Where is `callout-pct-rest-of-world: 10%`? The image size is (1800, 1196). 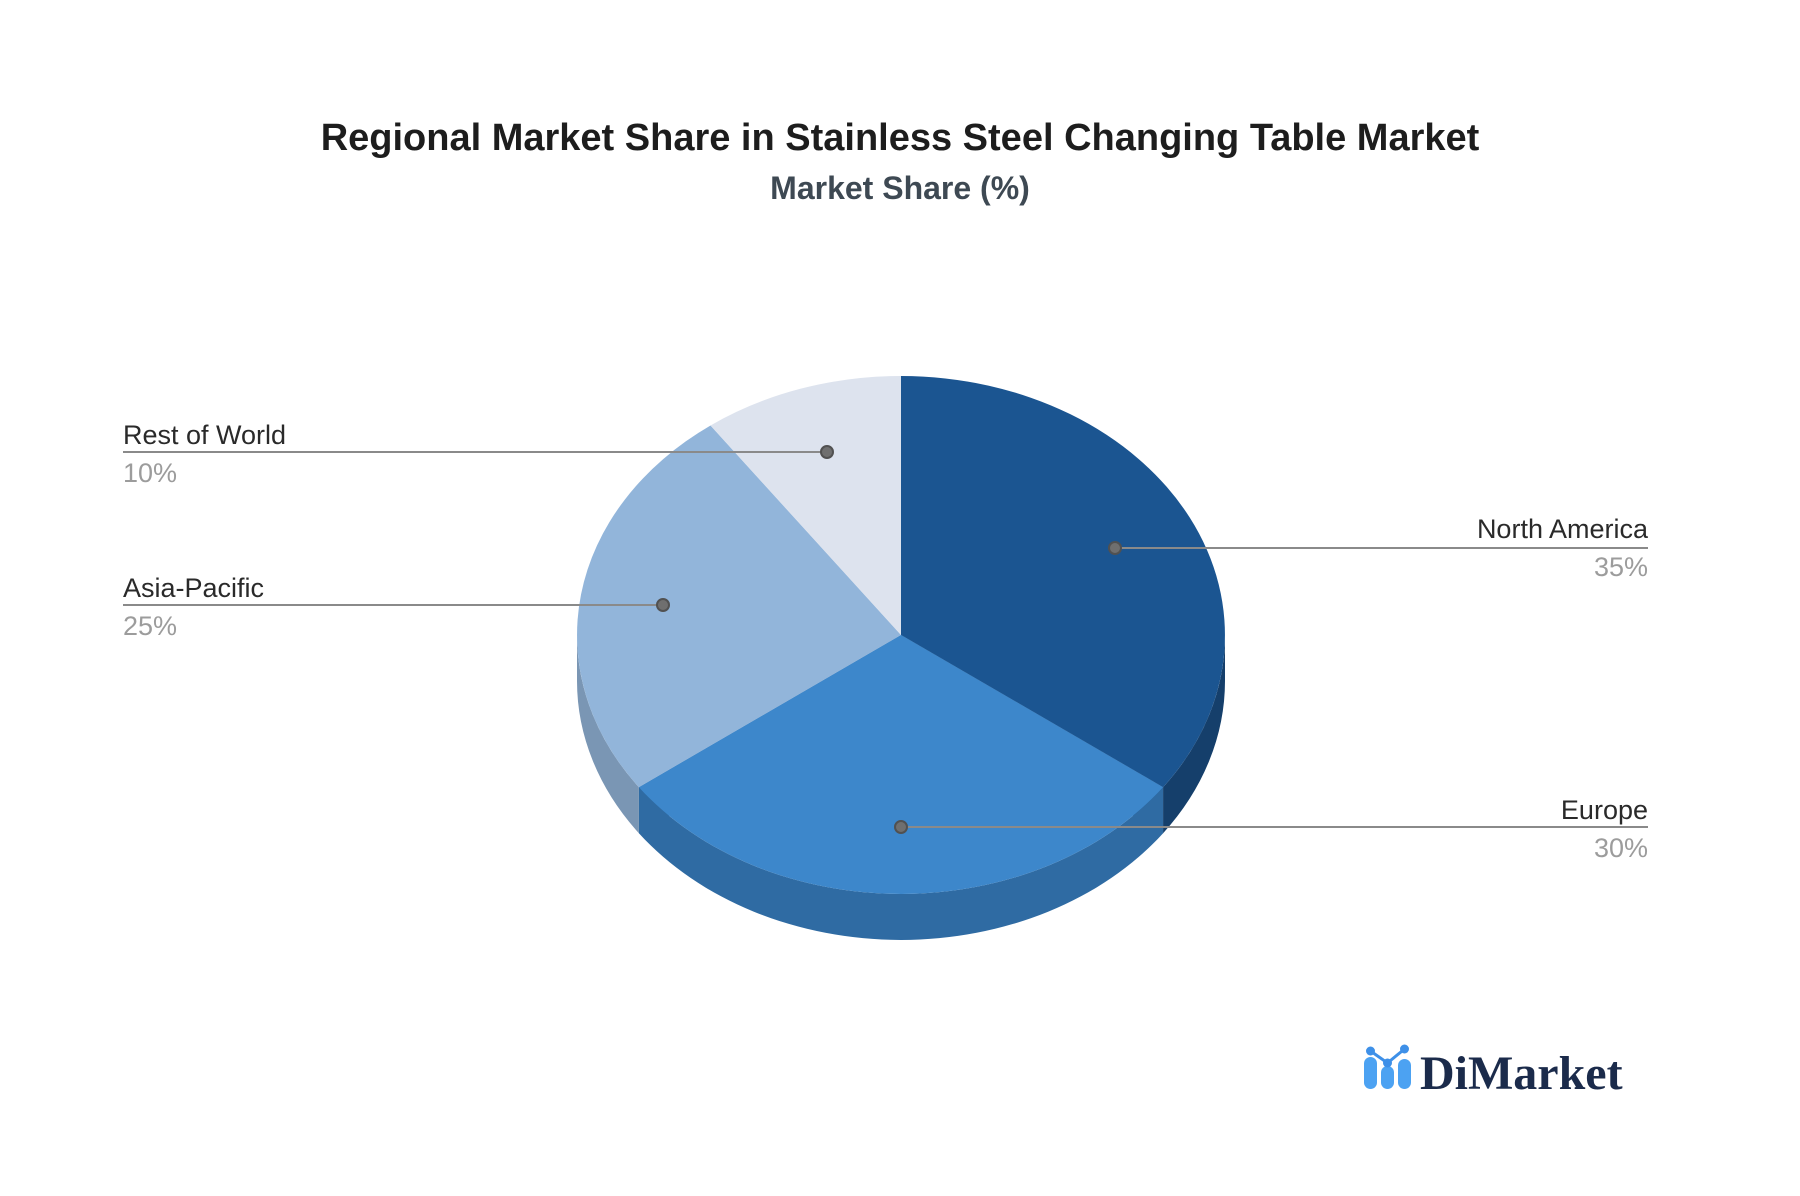
callout-pct-rest-of-world: 10% is located at coordinates (150, 473).